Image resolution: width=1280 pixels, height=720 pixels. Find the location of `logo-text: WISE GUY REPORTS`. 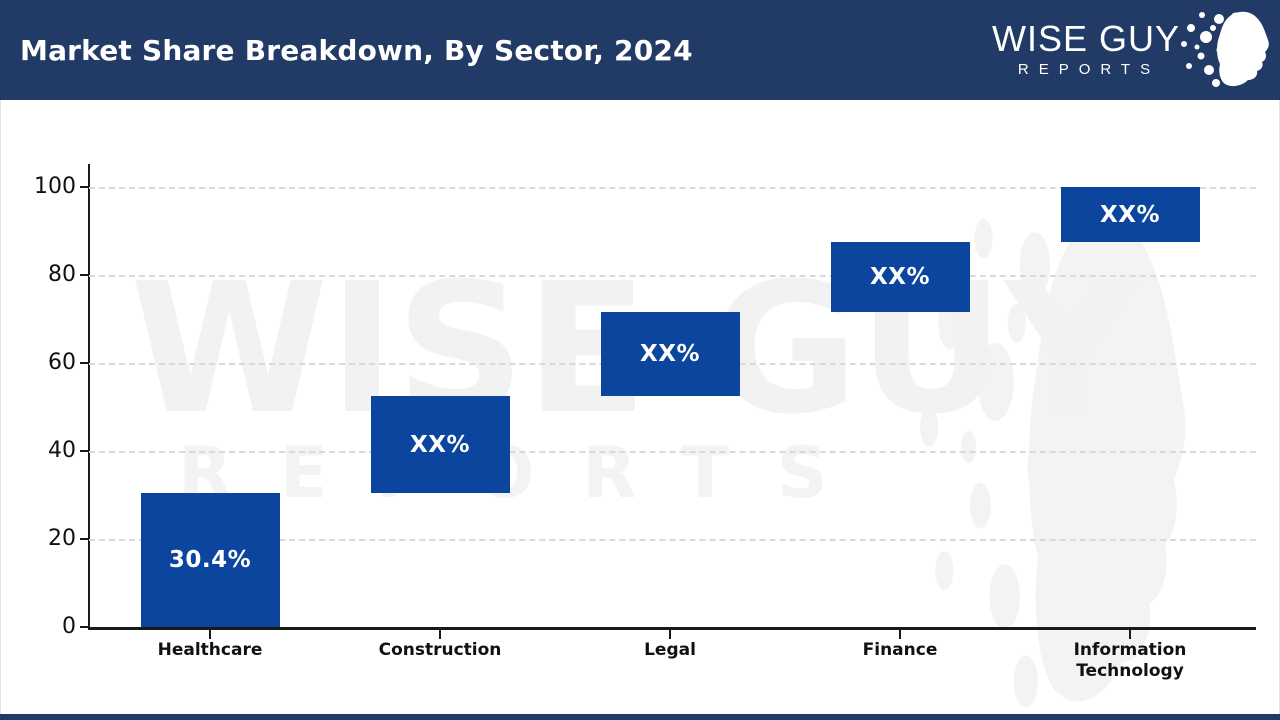

logo-text: WISE GUY REPORTS is located at coordinates (1085, 48).